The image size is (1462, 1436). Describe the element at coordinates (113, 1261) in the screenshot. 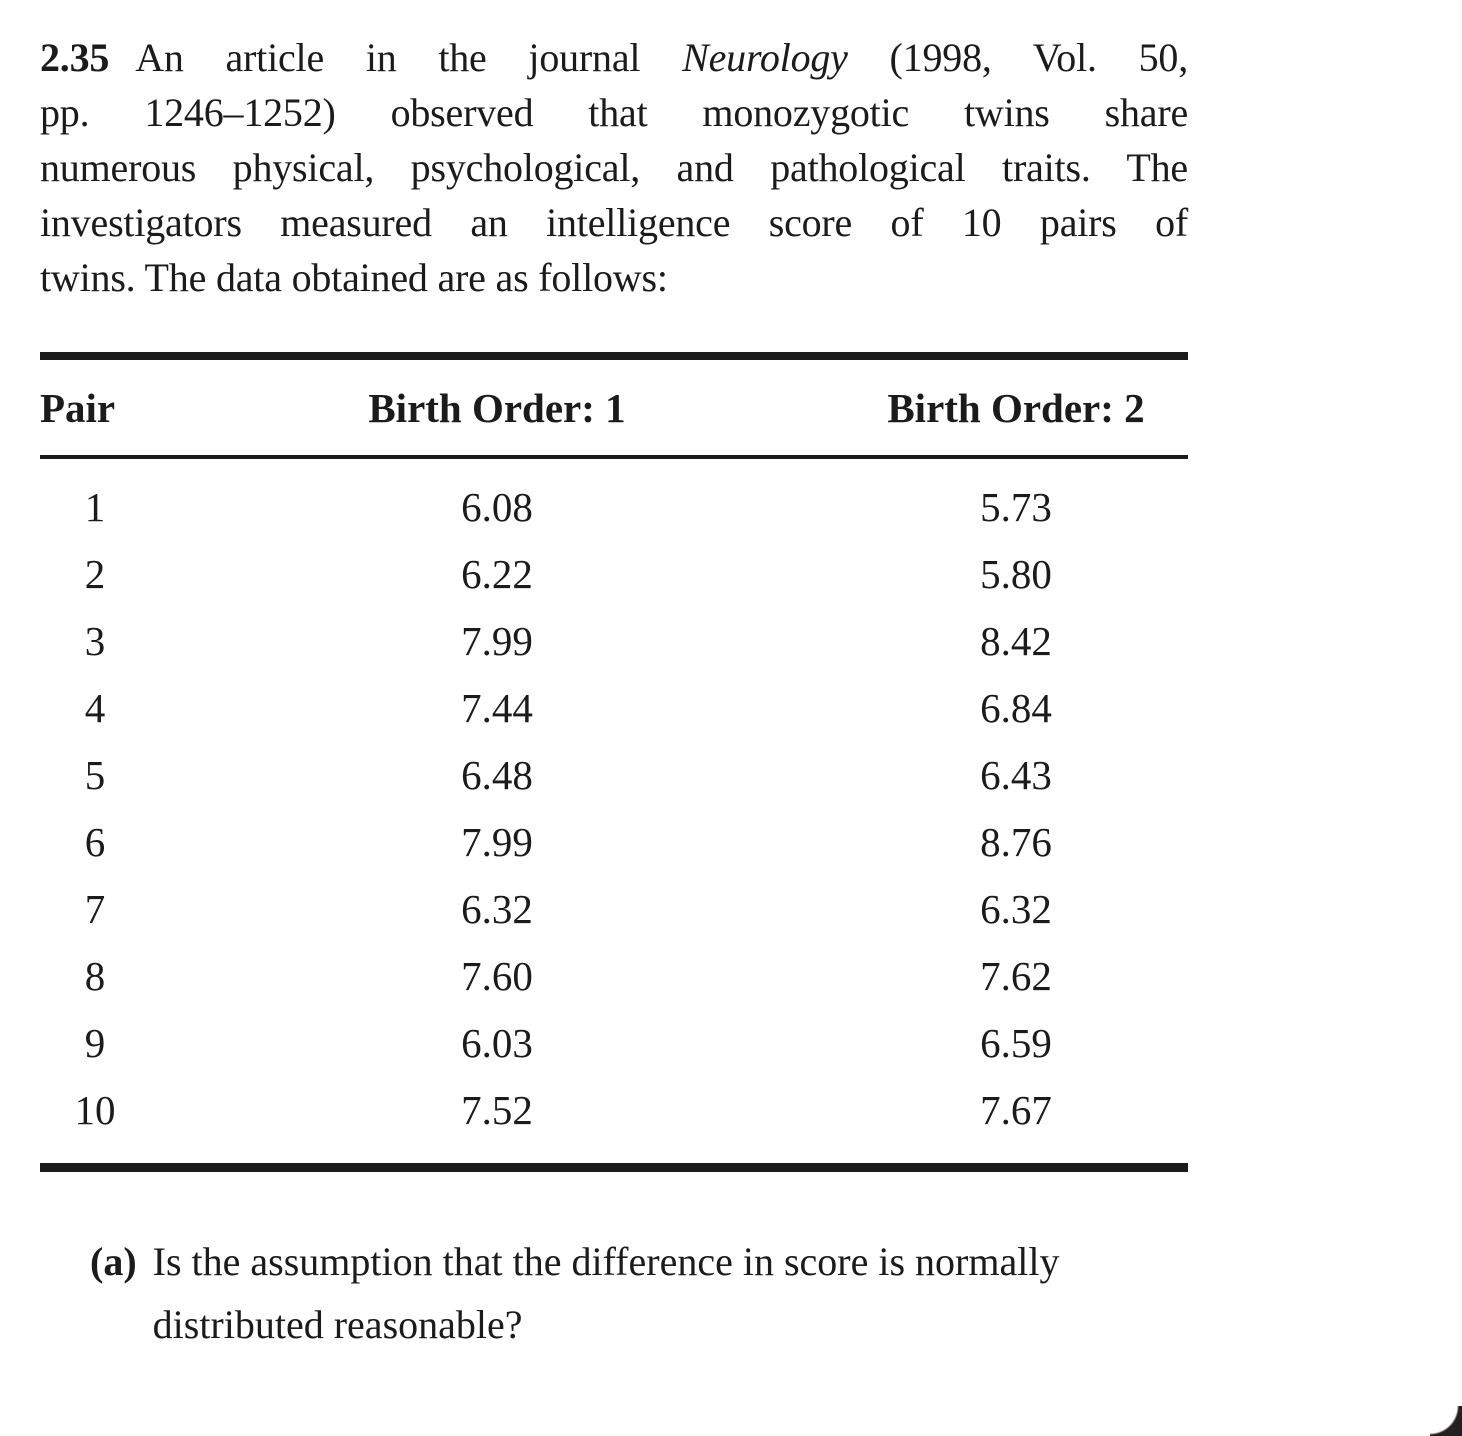

I see `question-label: (a)` at that location.